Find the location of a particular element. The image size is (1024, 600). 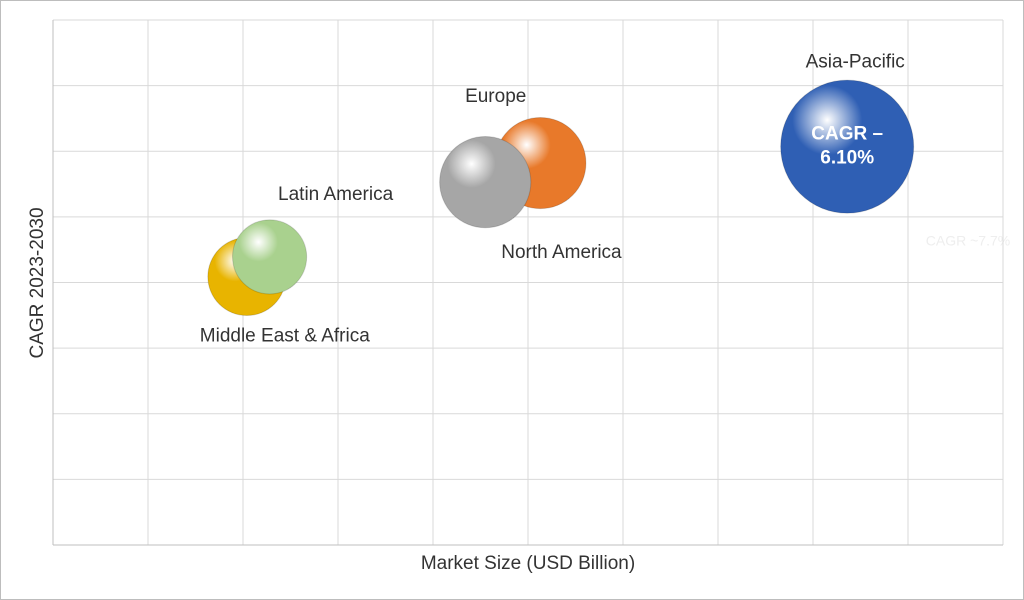

x-axis-label: Market Size (USD Billion) is located at coordinates (528, 563).